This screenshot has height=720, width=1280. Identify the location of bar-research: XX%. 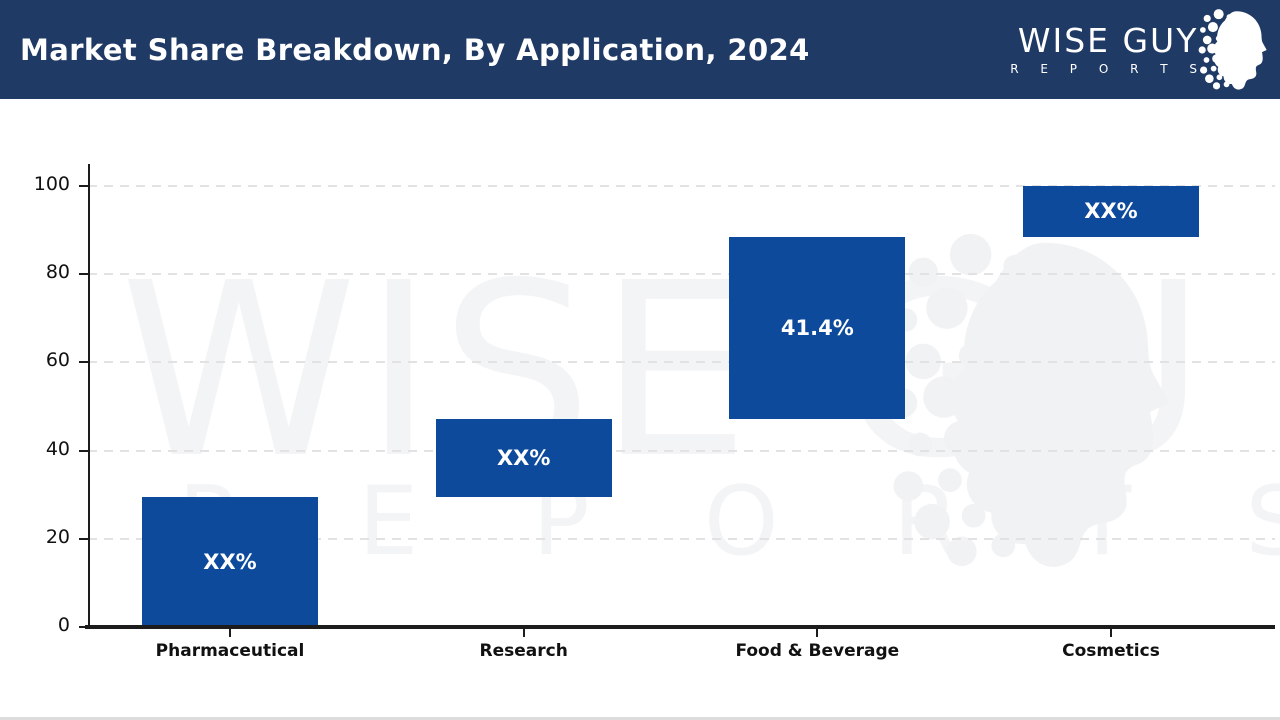
(523, 458).